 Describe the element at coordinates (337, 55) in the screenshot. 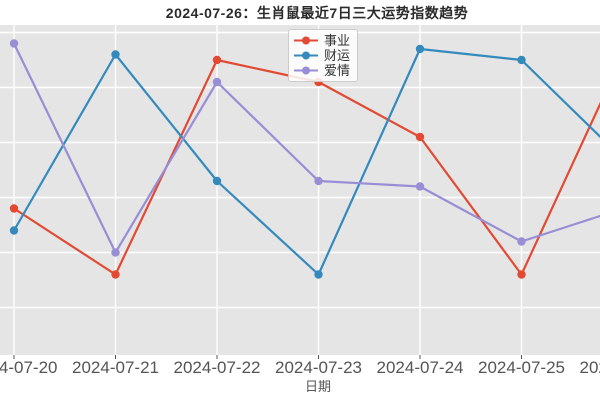

I see `legend-label: 财运` at that location.